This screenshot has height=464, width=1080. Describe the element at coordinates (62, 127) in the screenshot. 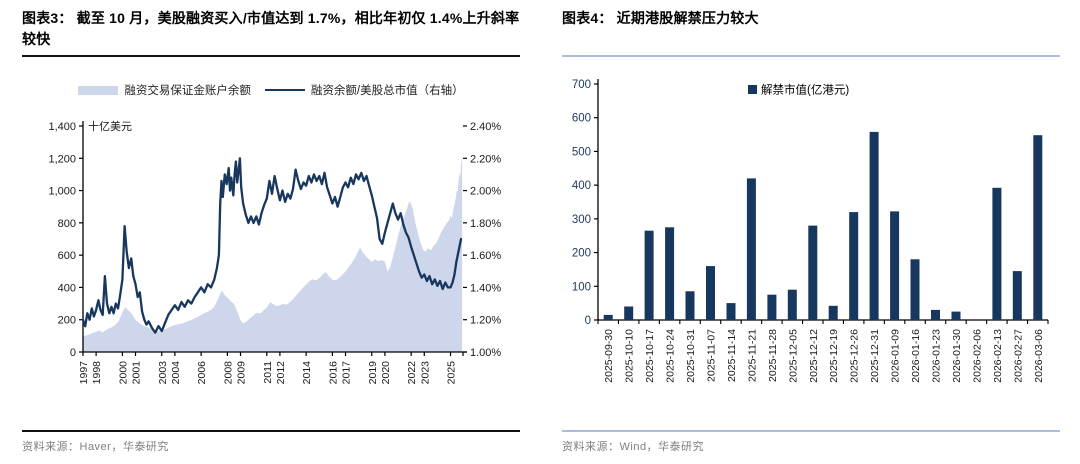

I see `y-tick-label: 1,400` at that location.